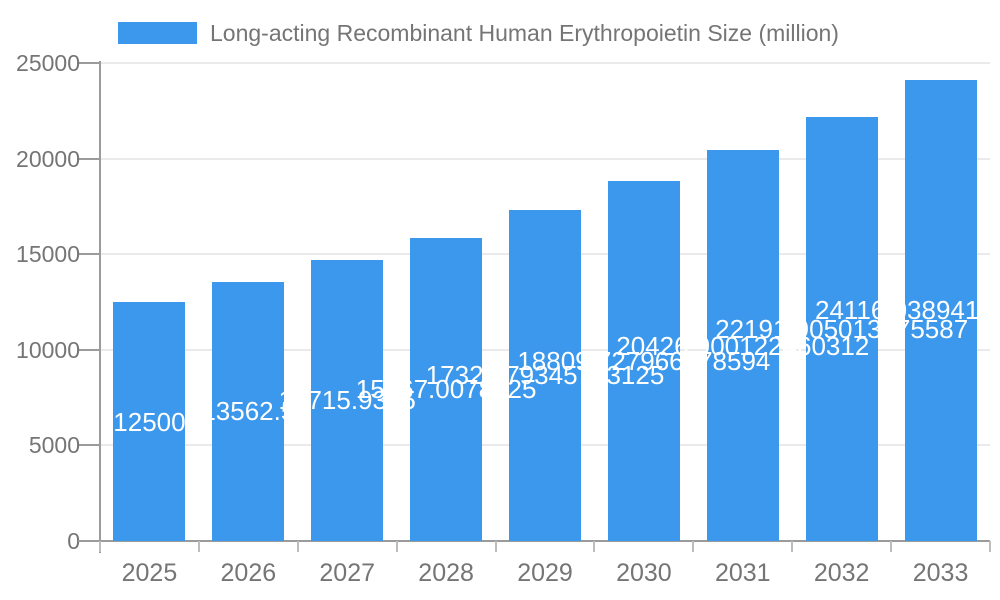 The image size is (1000, 600). Describe the element at coordinates (248, 411) in the screenshot. I see `bar-2026` at that location.